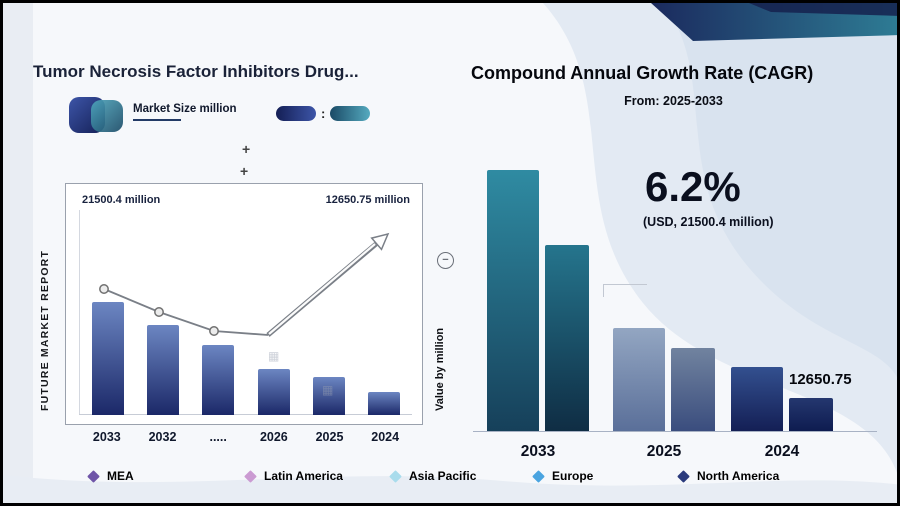 The width and height of the screenshot is (900, 506). What do you see at coordinates (162, 437) in the screenshot?
I see `left-x-label: 2032` at bounding box center [162, 437].